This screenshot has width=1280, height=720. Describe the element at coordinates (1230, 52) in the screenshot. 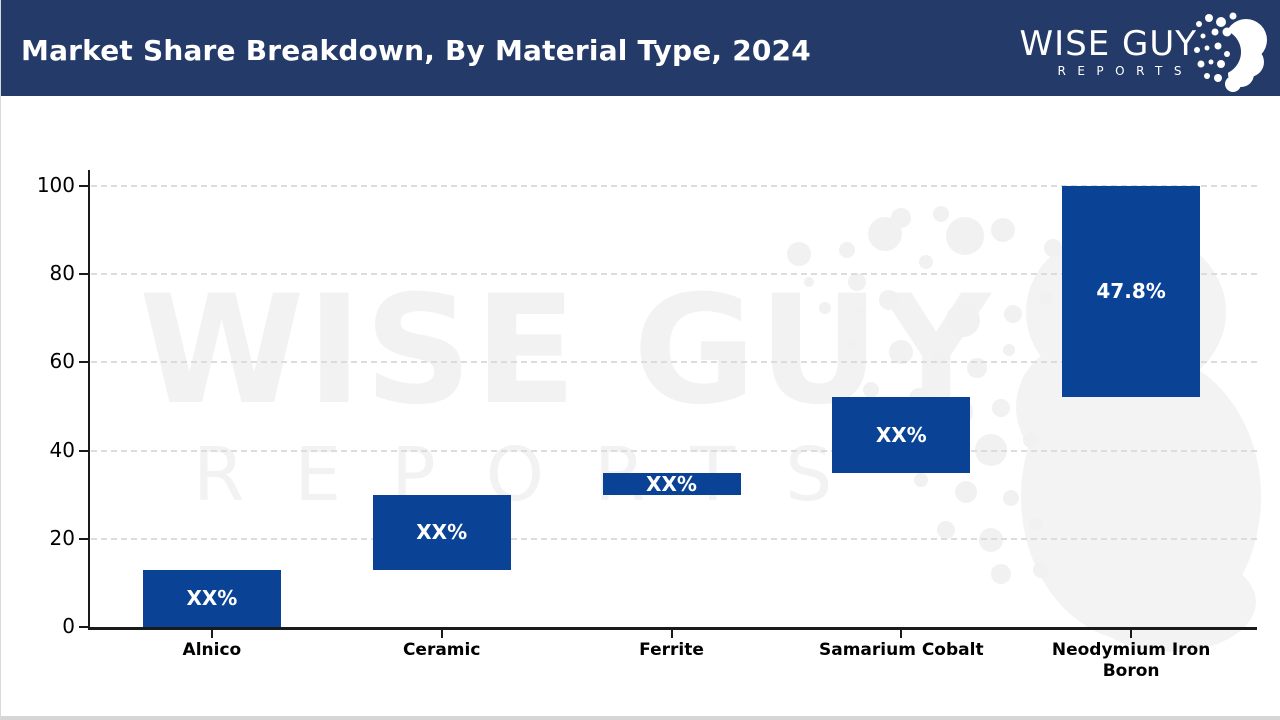

I see `logo-face-icon` at that location.